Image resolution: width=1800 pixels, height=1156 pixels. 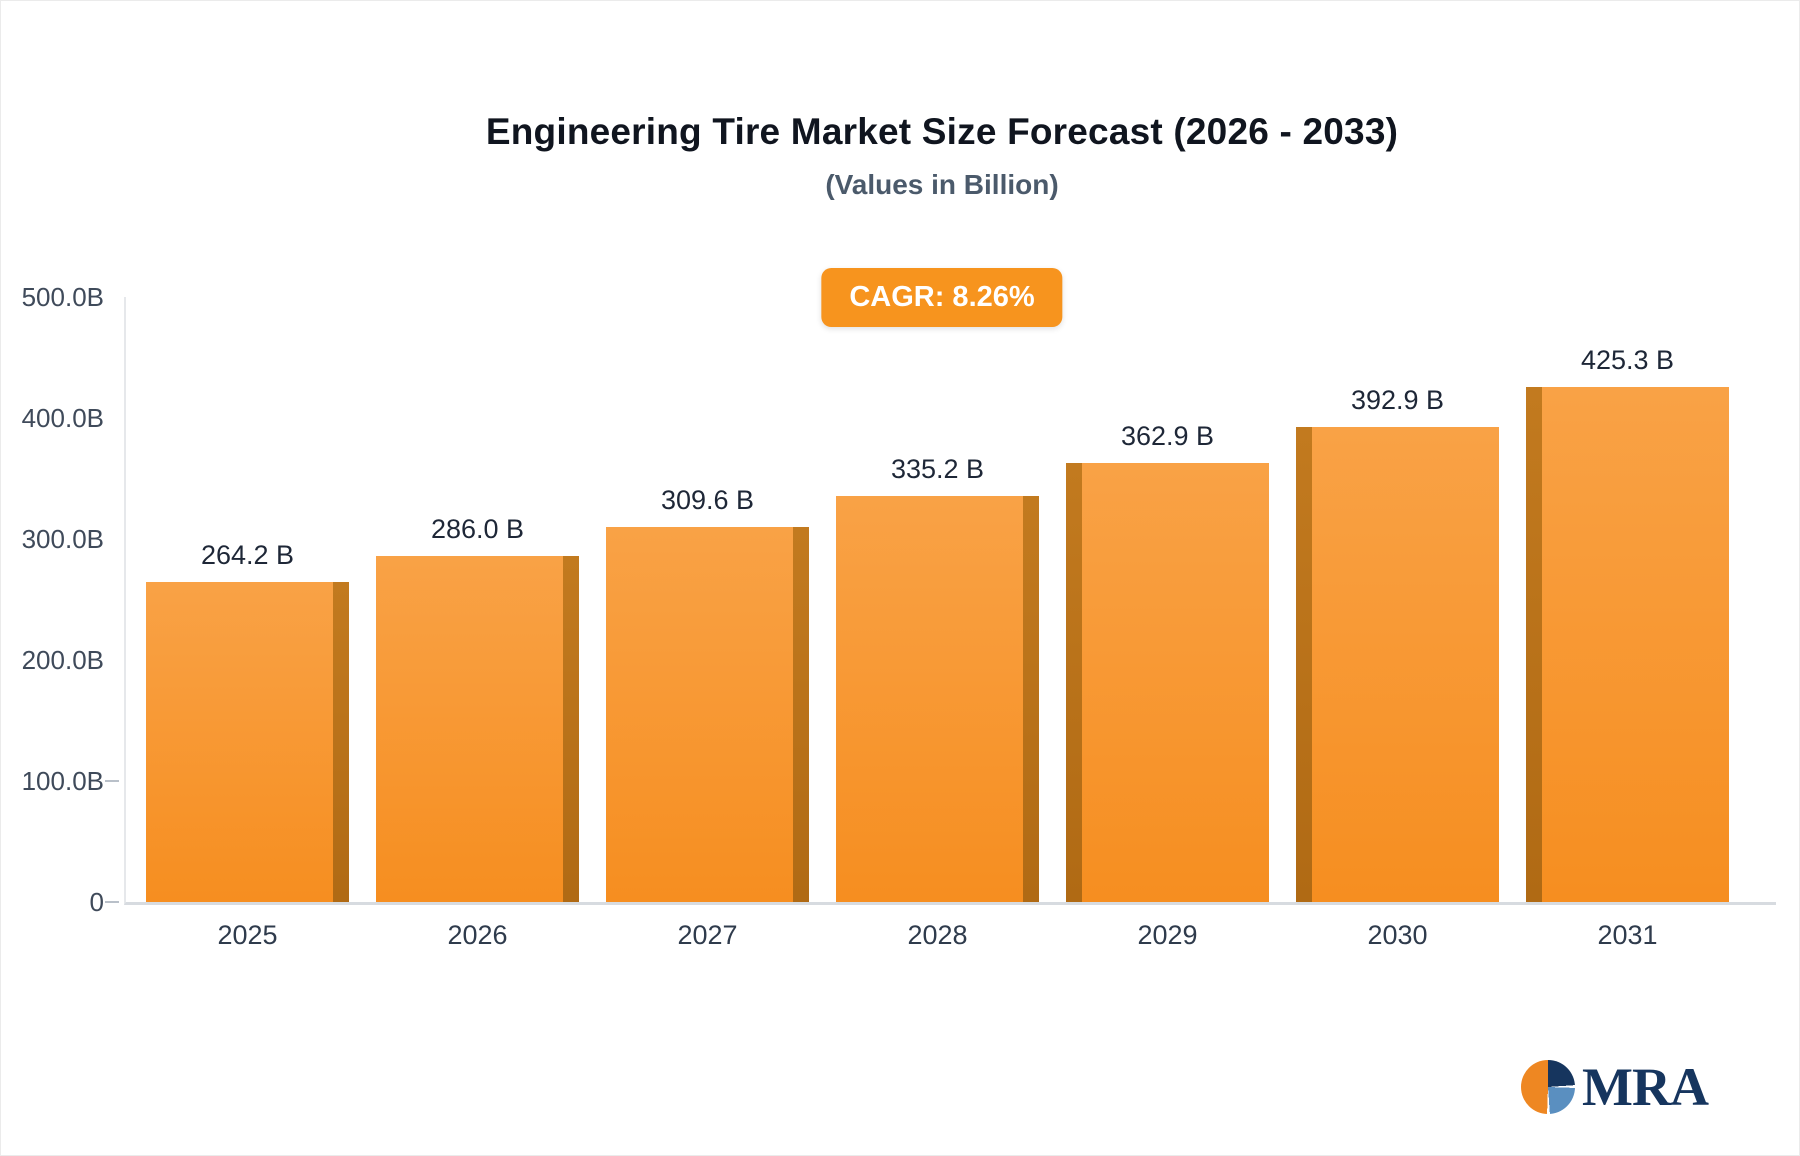 I want to click on y-axis-tick-label: 400.0B, so click(x=62, y=418).